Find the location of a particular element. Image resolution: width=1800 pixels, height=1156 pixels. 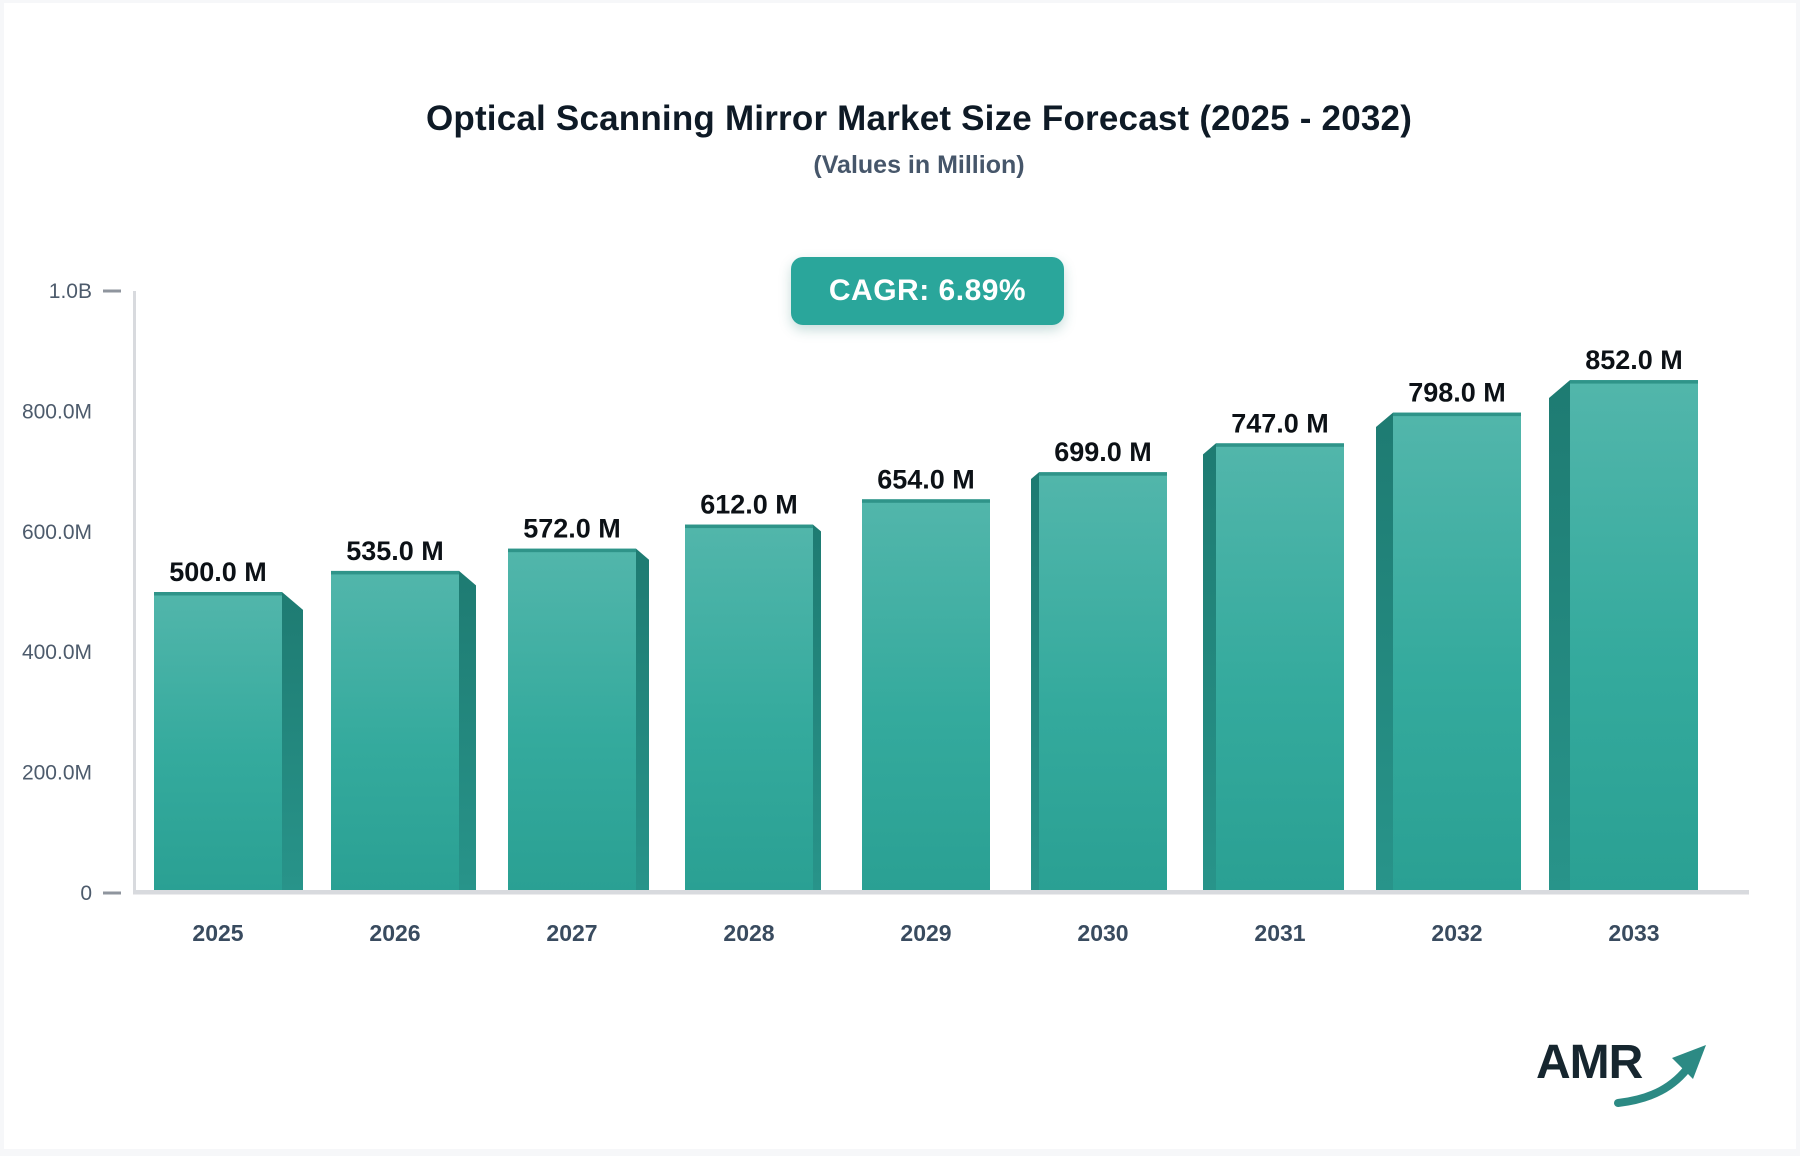

bar-2028 is located at coordinates (749, 708).